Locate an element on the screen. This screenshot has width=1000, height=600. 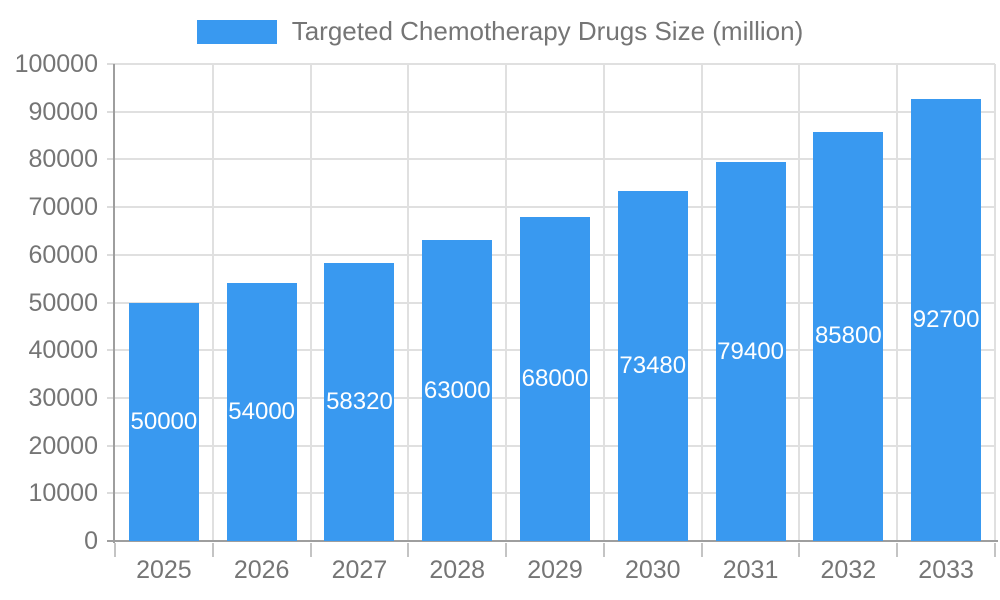
x-axis-line is located at coordinates (552, 541).